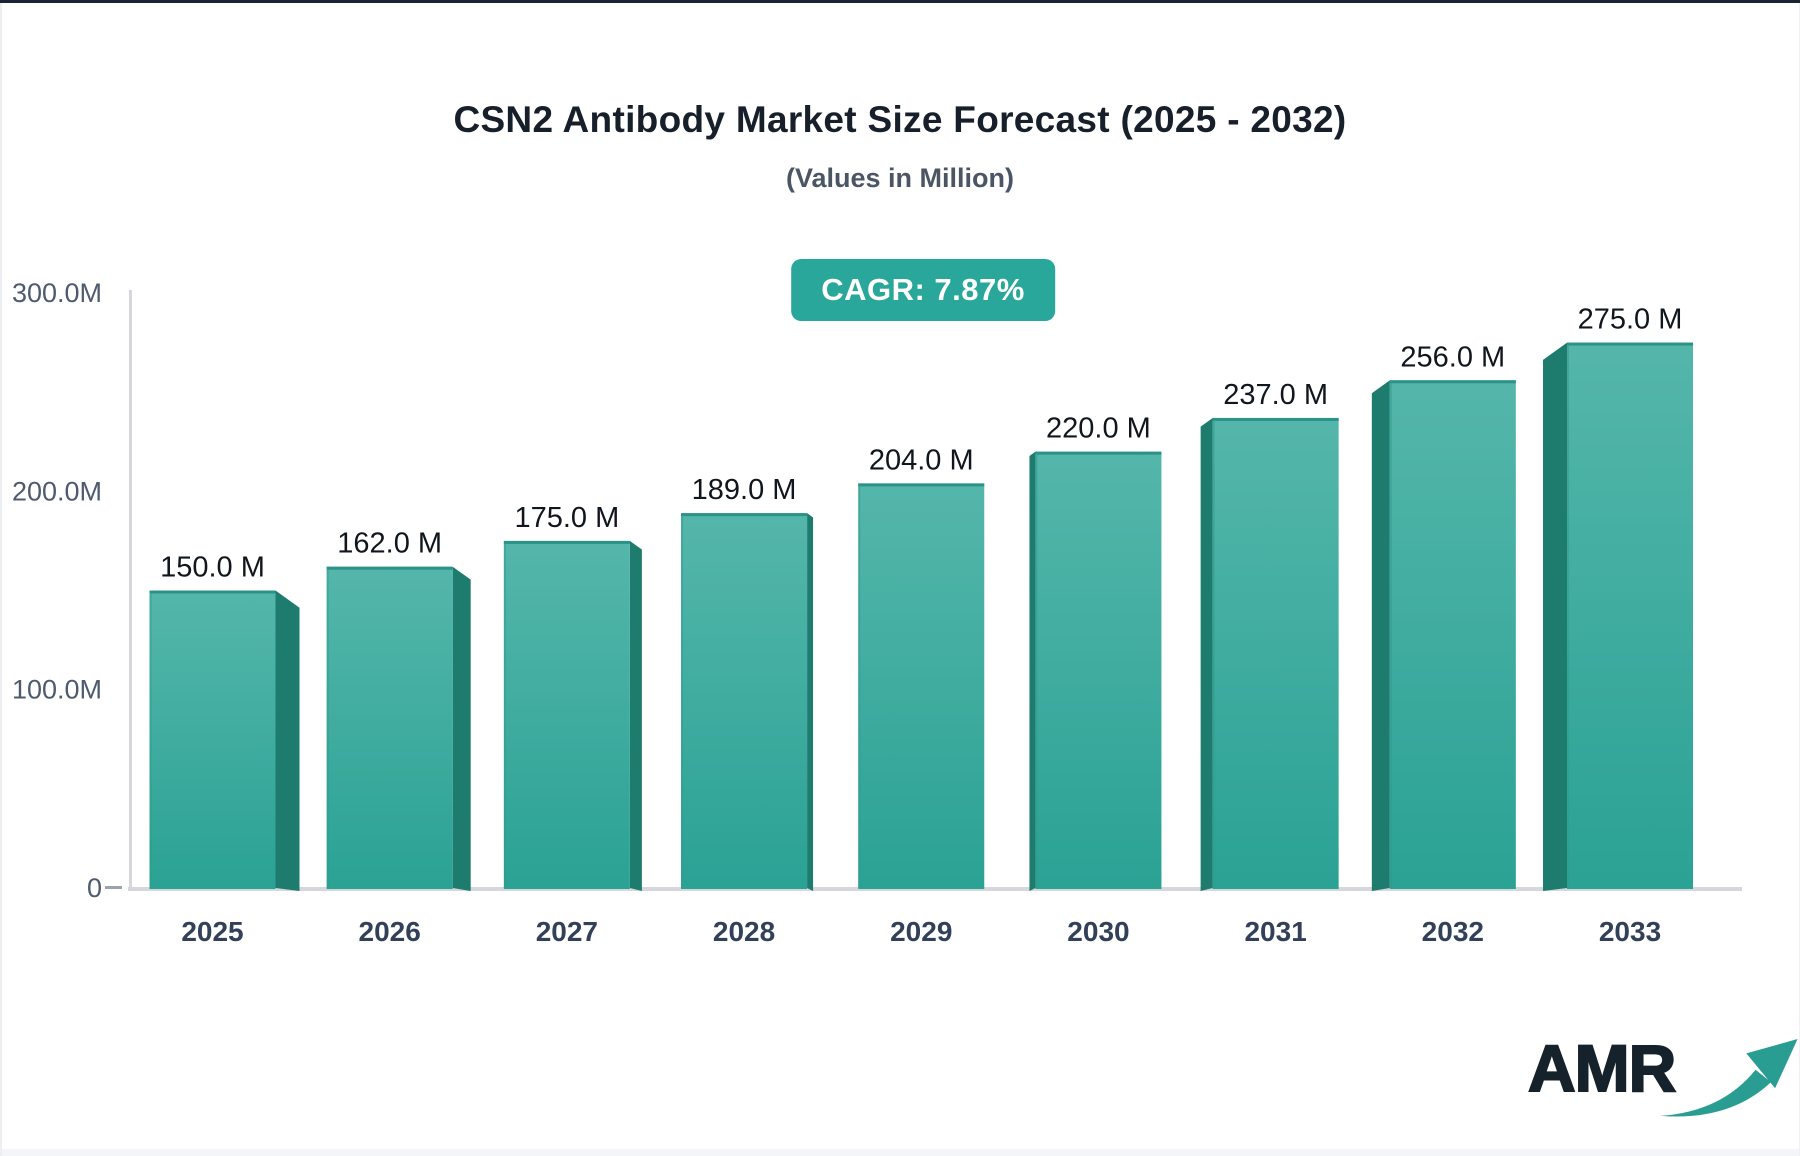 This screenshot has height=1156, width=1800. I want to click on value-label: 150.0 M, so click(212, 568).